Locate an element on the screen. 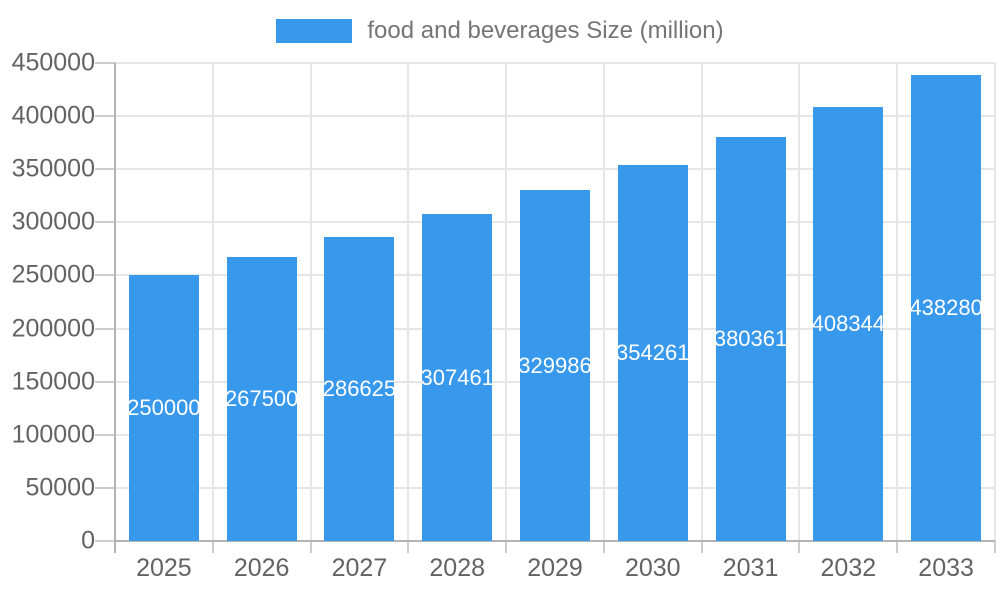 Image resolution: width=1000 pixels, height=600 pixels. bar-2032 is located at coordinates (848, 324).